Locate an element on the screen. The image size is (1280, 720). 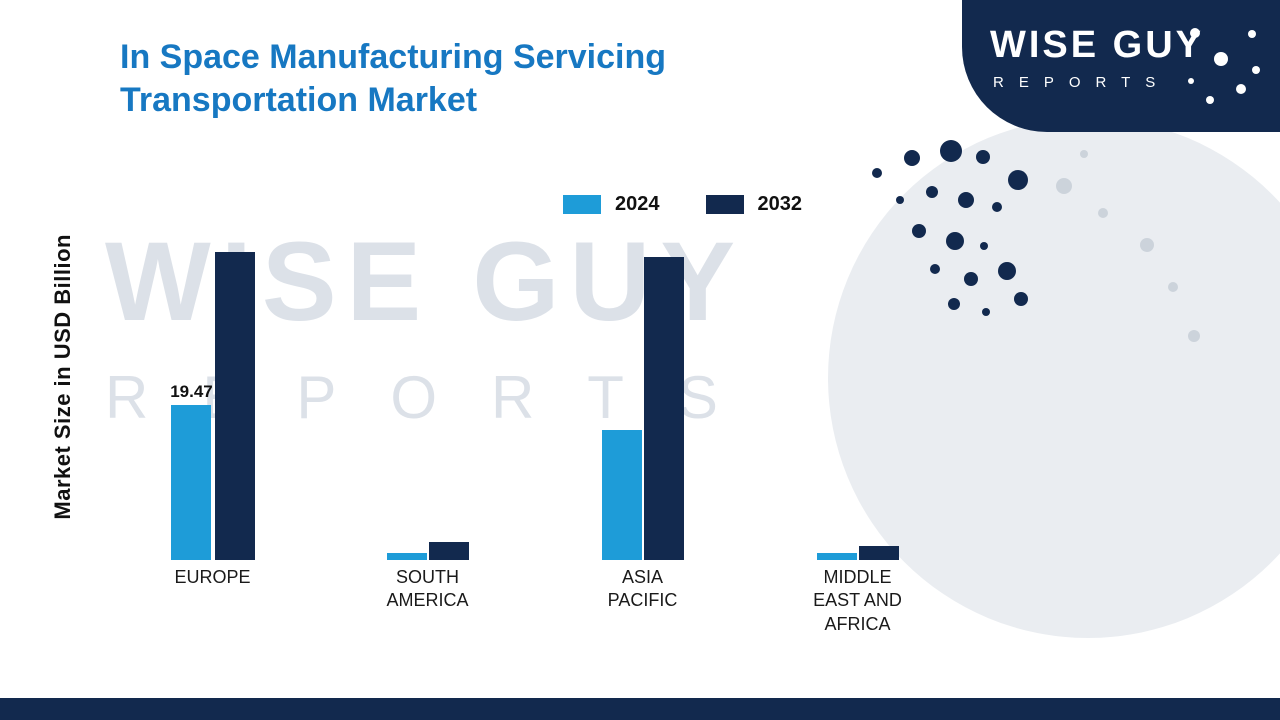
category-label: SOUTH AMERICA is located at coordinates (427, 589).